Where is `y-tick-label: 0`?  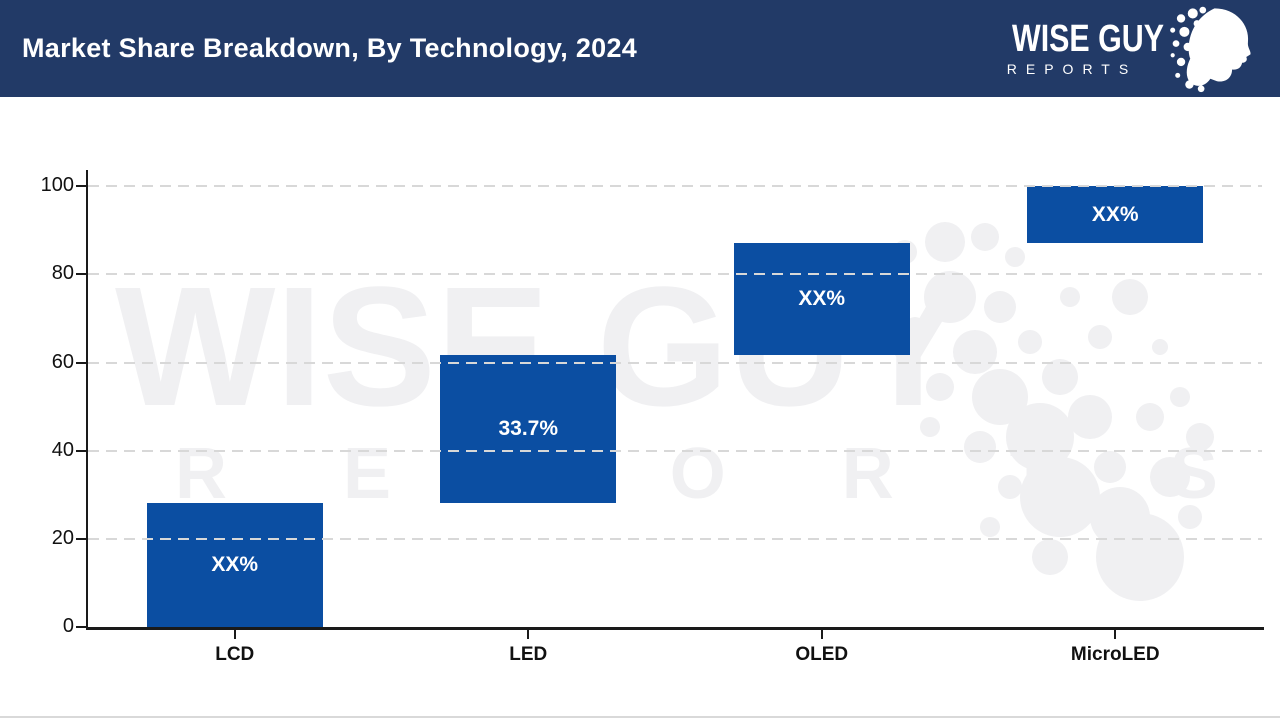 y-tick-label: 0 is located at coordinates (68, 626).